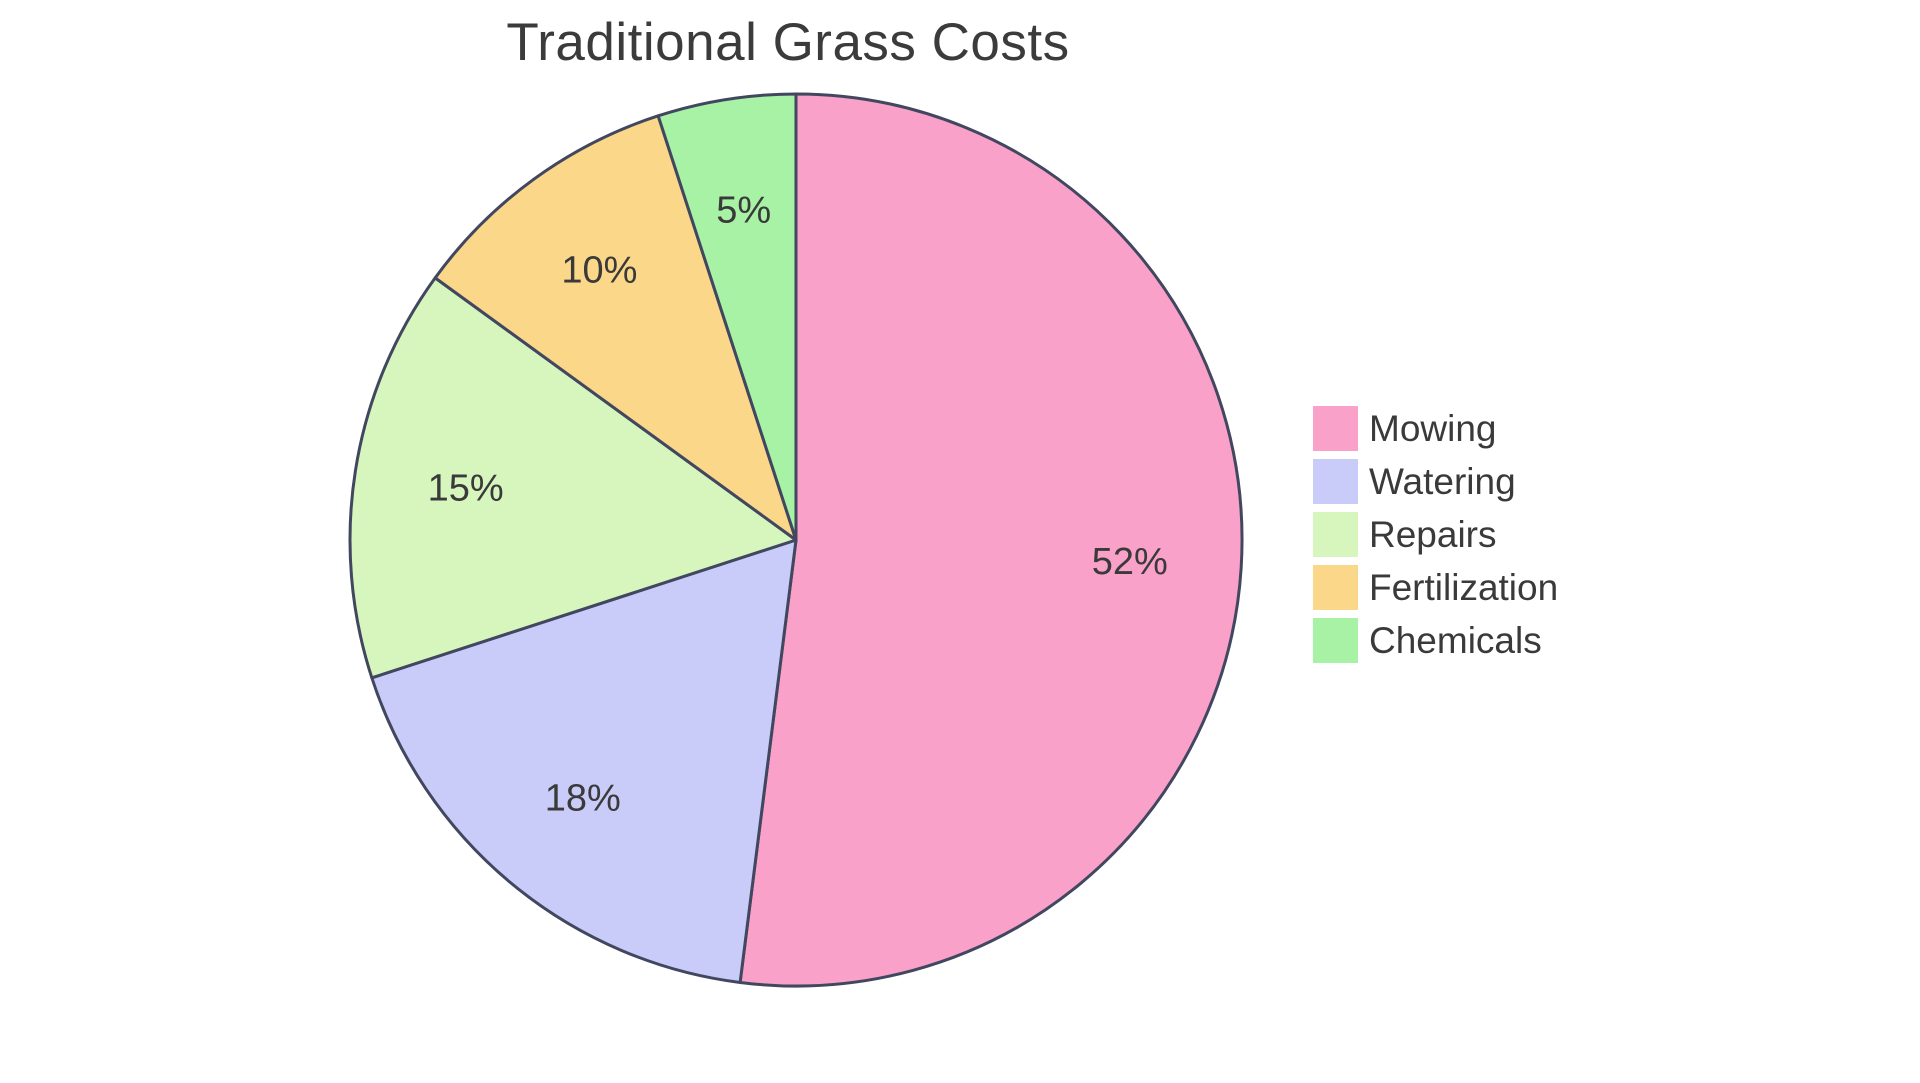 Image resolution: width=1920 pixels, height=1083 pixels. I want to click on legend-swatch-mowing, so click(1335, 428).